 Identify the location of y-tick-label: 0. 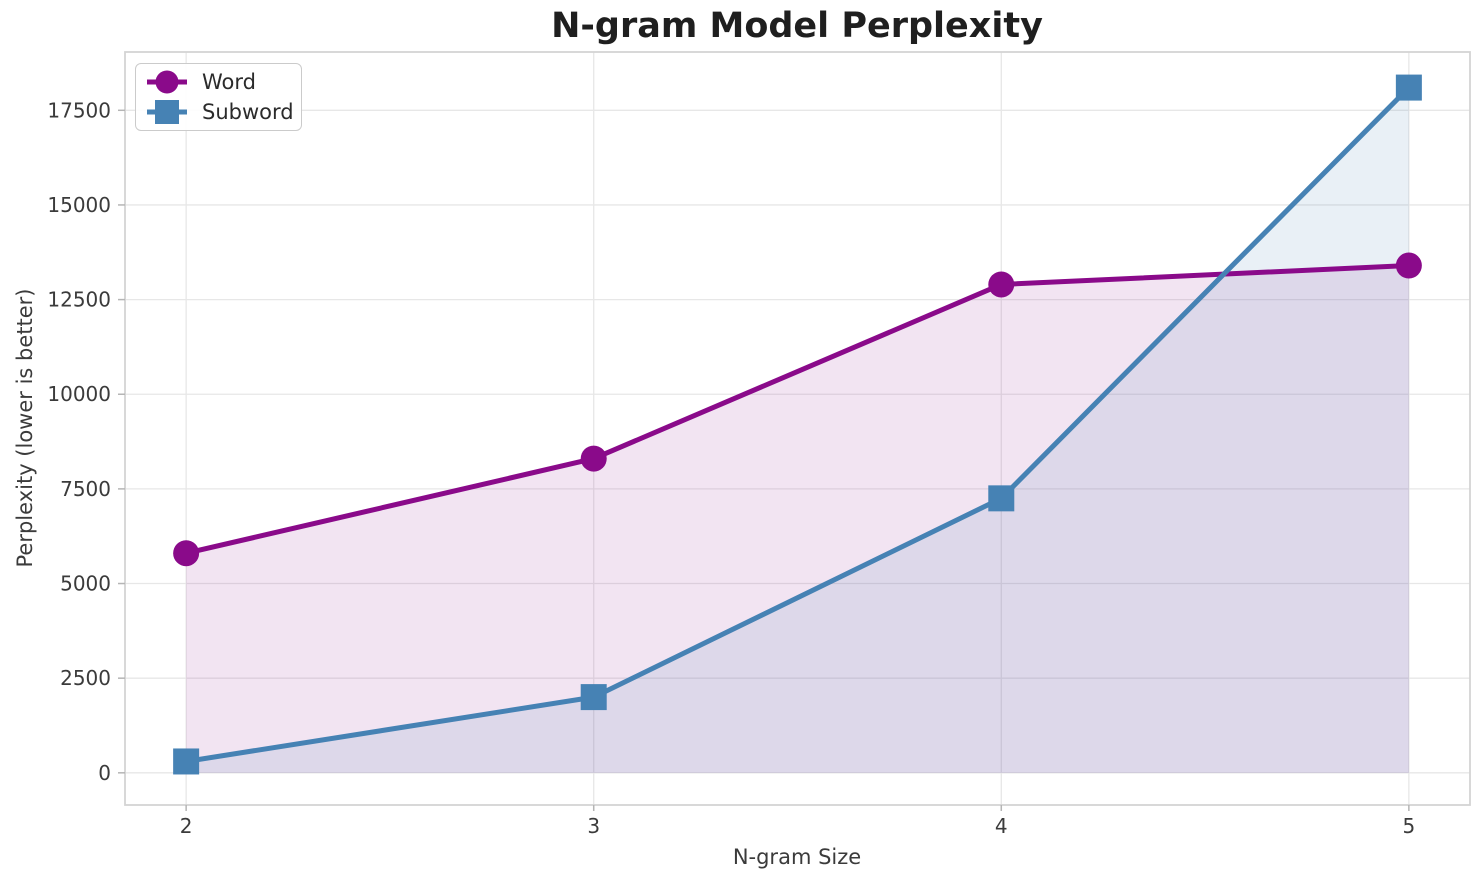
(104, 773).